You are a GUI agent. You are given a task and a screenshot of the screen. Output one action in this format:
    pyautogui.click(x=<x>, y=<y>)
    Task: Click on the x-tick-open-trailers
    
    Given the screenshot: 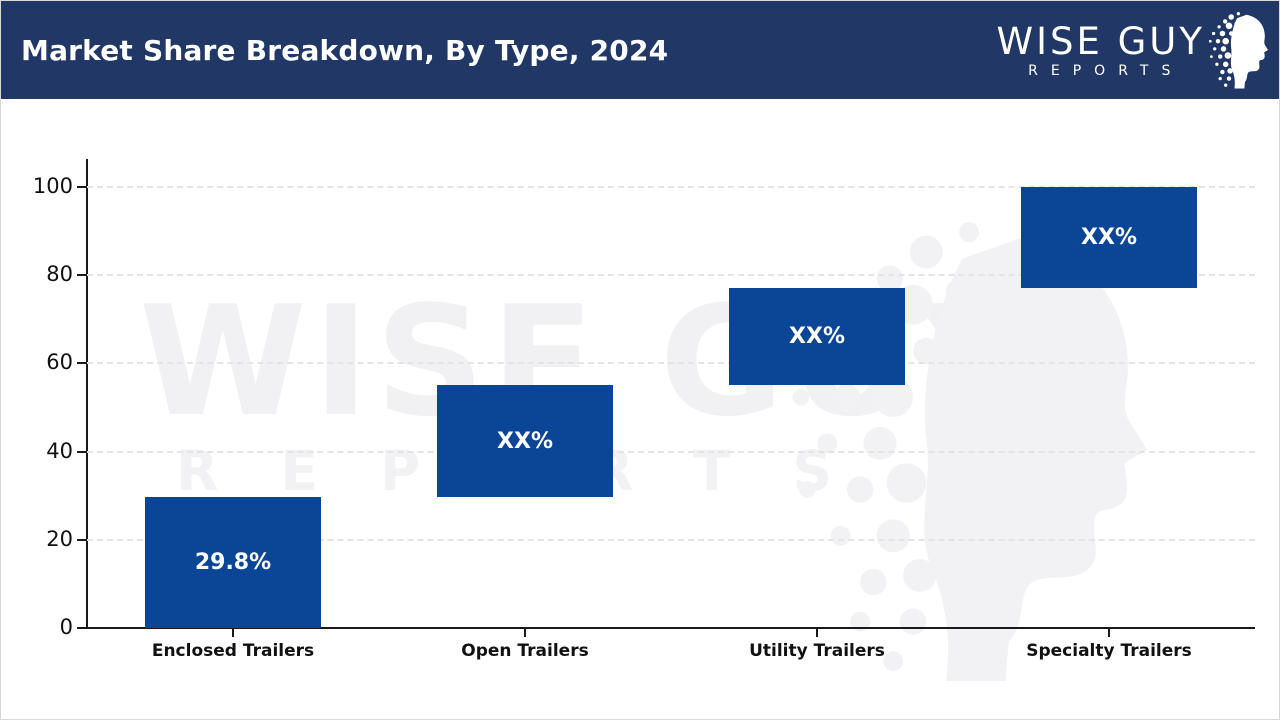 What is the action you would take?
    pyautogui.click(x=525, y=633)
    